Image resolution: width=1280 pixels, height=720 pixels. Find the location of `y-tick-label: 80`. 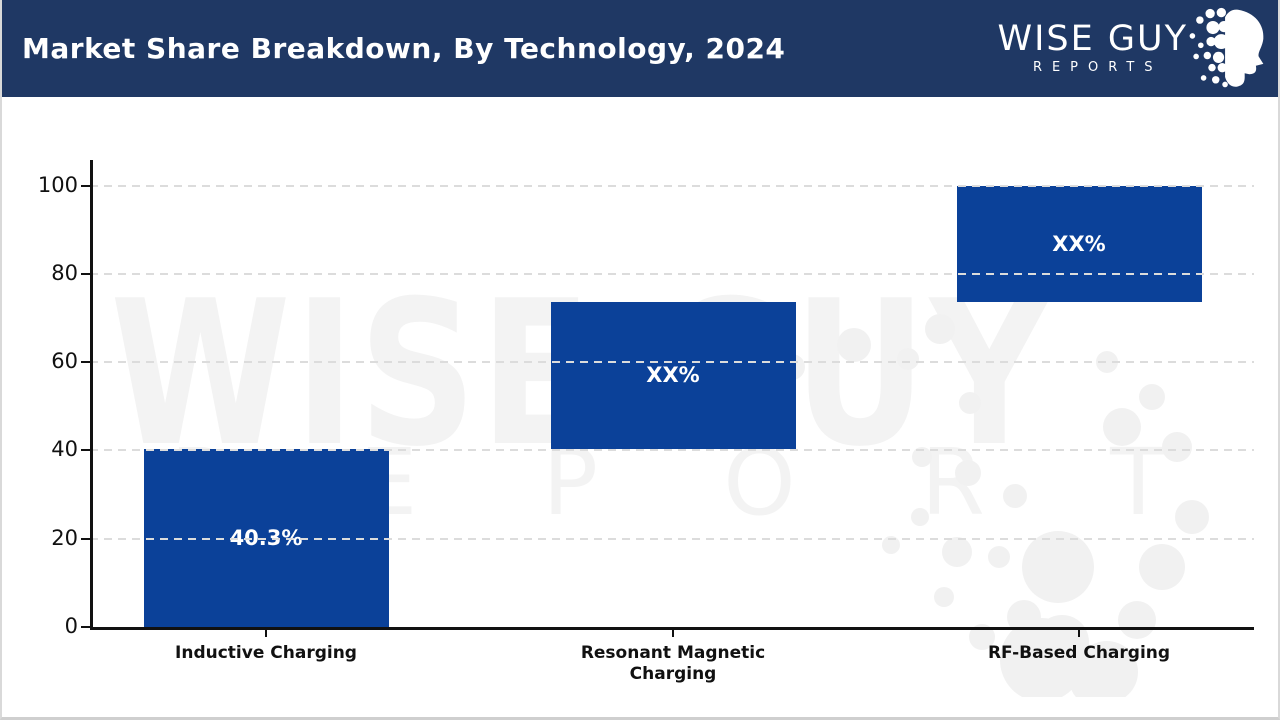

y-tick-label: 80 is located at coordinates (64, 272).